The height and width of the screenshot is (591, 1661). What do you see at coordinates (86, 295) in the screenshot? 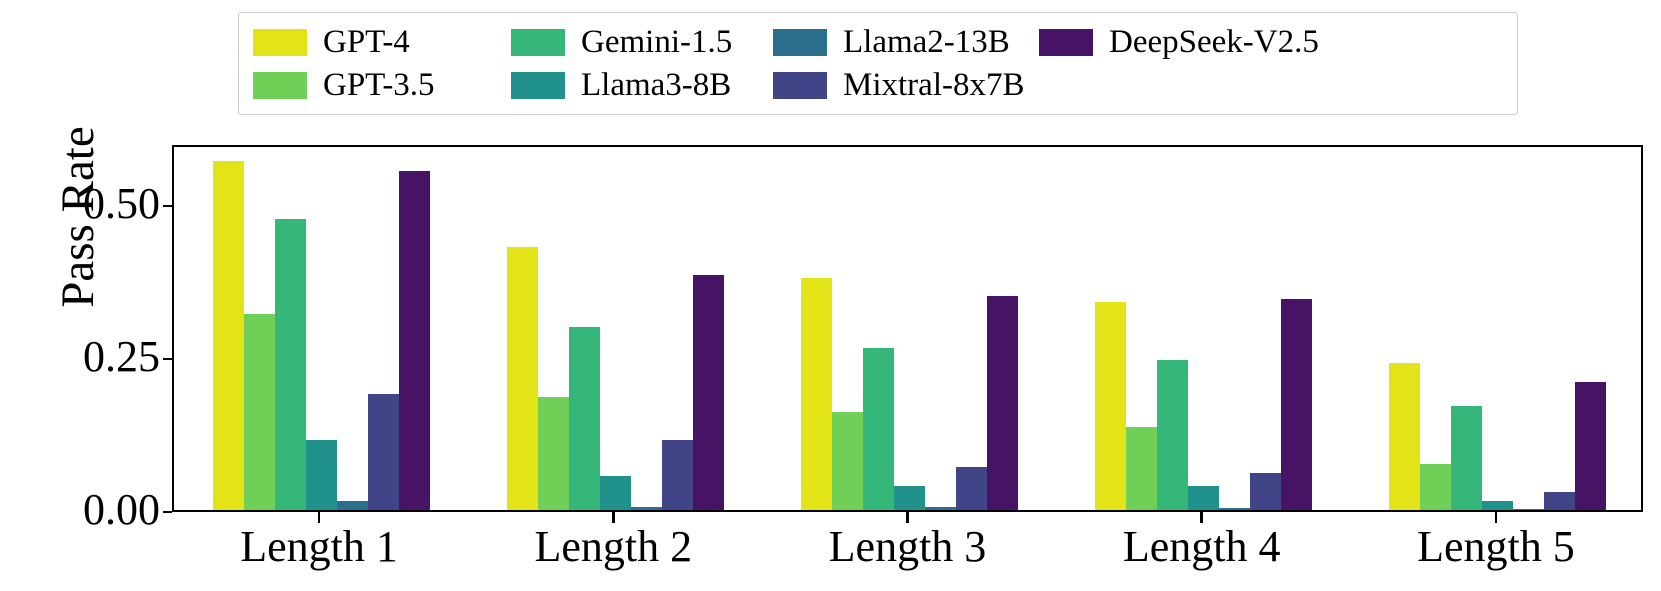
I see `y-tick-label-group: 0.00 0.25 0.50` at bounding box center [86, 295].